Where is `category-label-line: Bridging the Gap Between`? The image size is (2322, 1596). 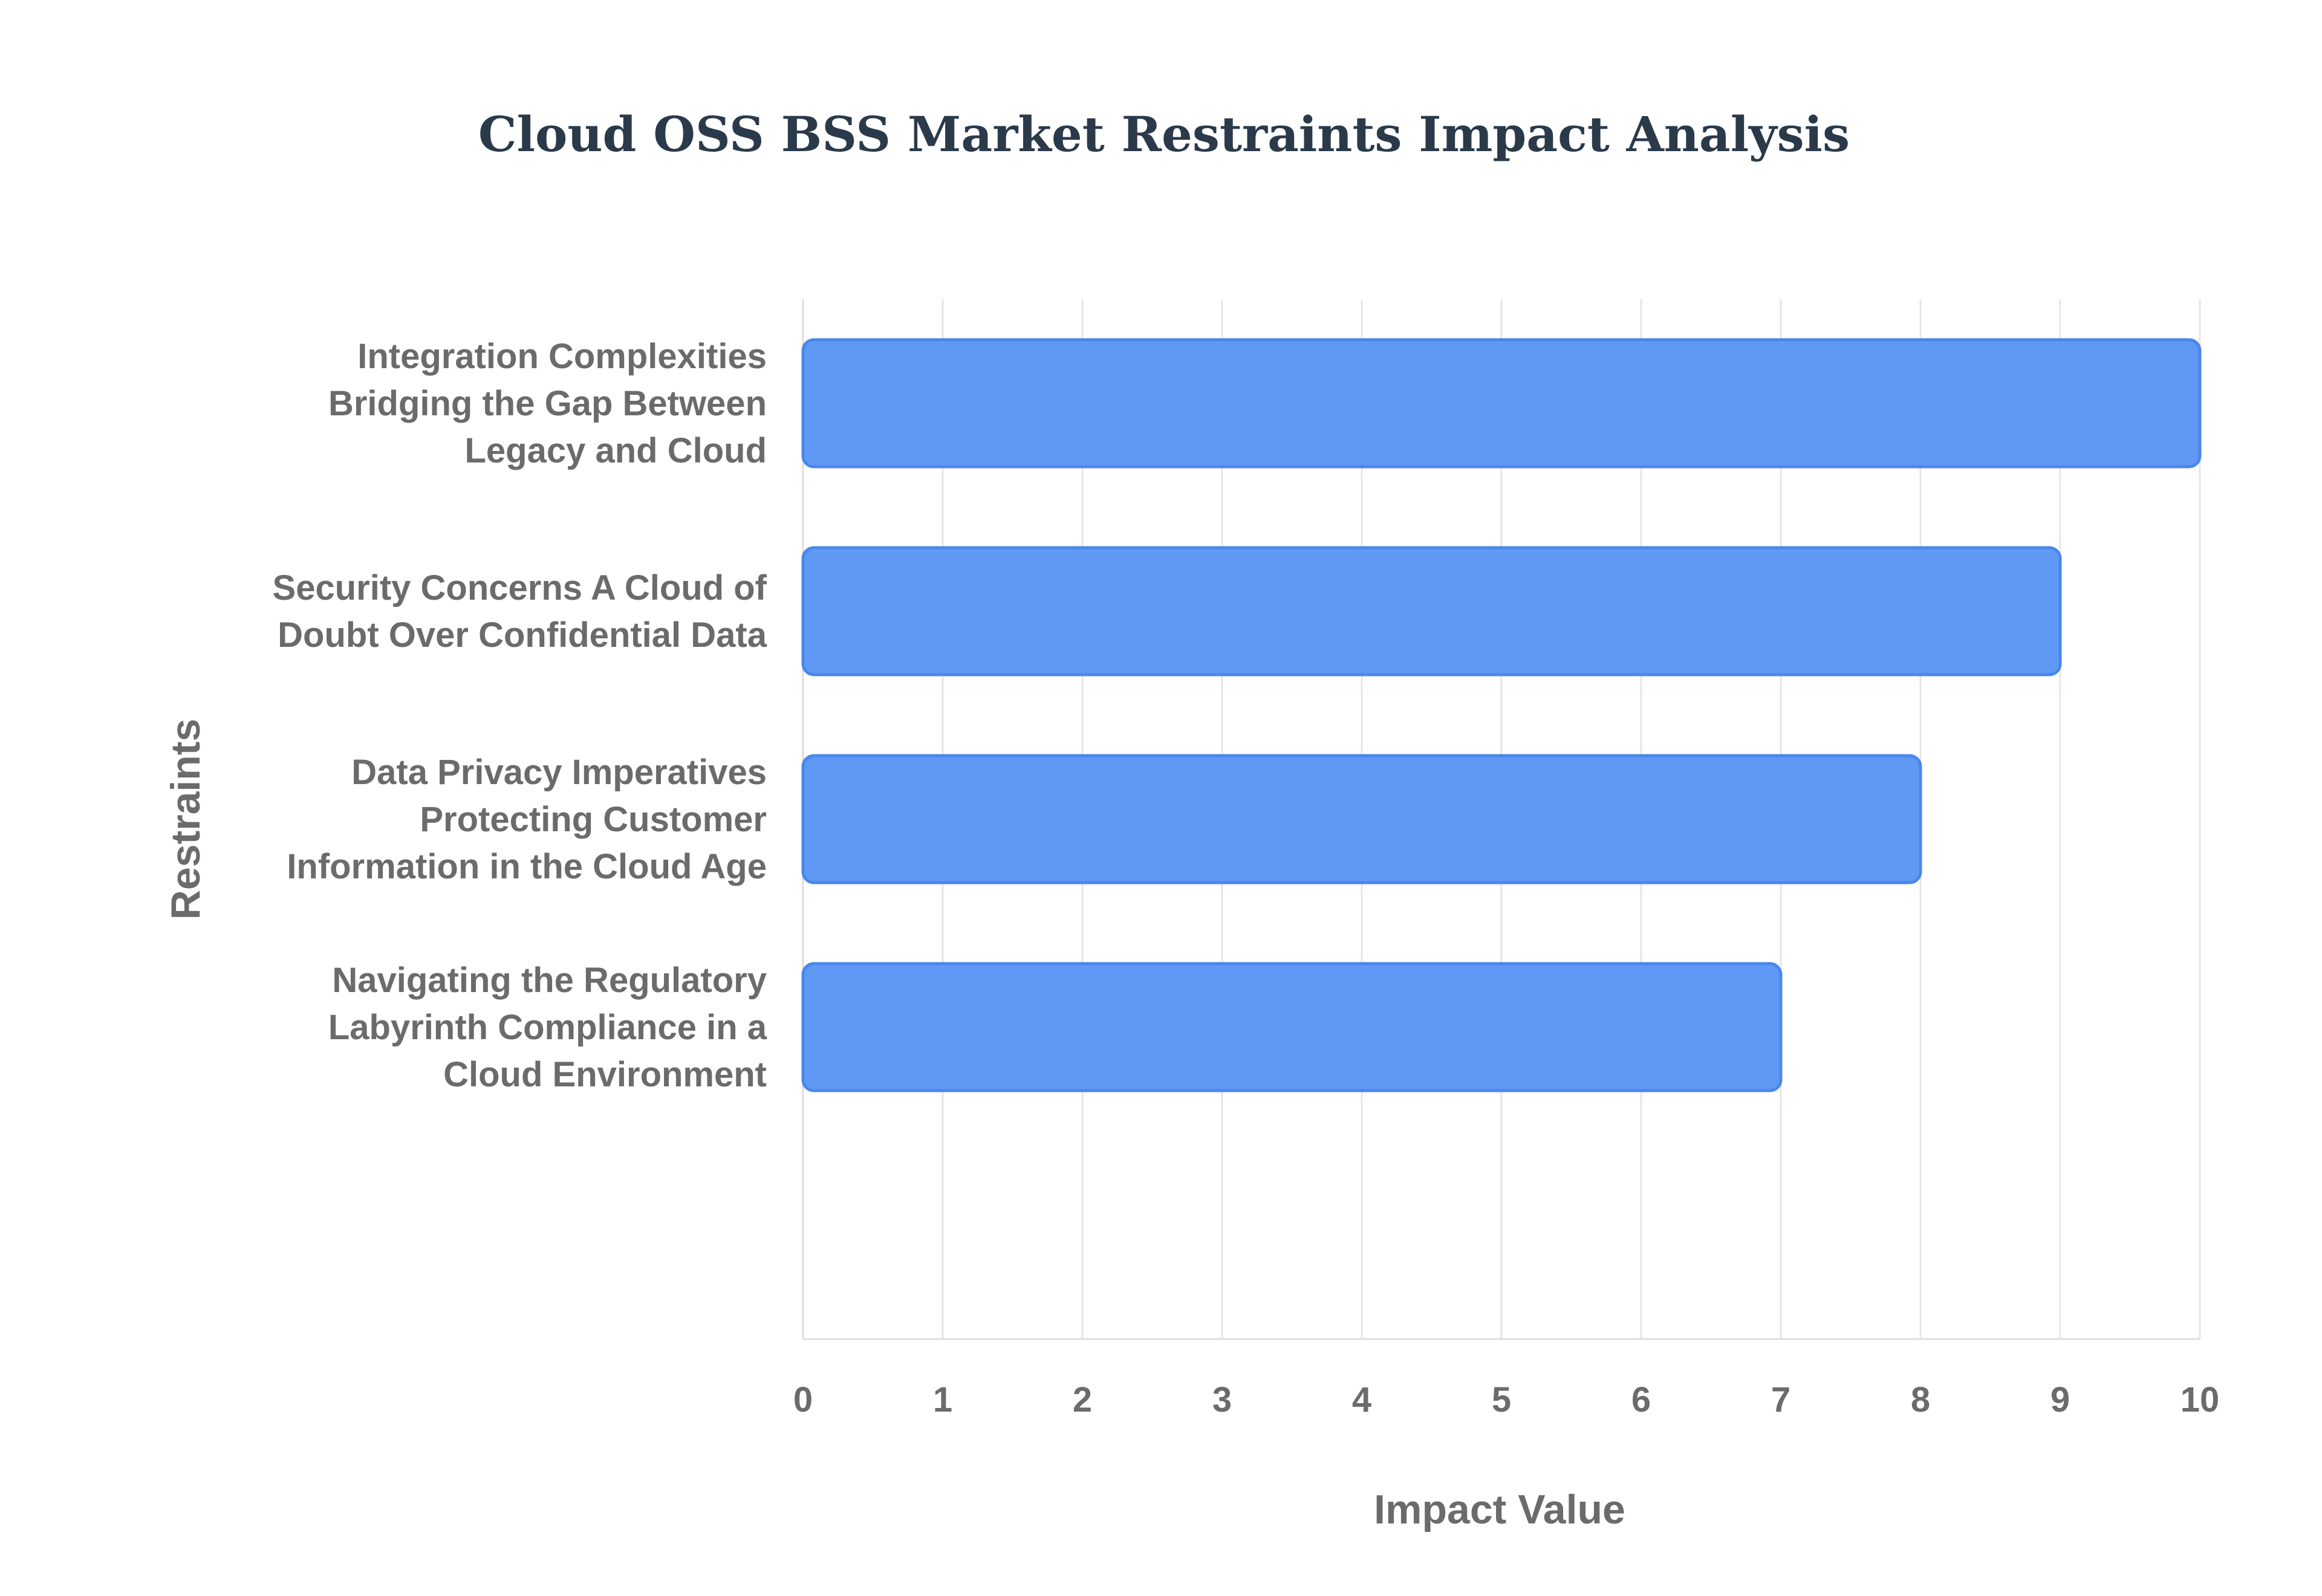
category-label-line: Bridging the Gap Between is located at coordinates (547, 403).